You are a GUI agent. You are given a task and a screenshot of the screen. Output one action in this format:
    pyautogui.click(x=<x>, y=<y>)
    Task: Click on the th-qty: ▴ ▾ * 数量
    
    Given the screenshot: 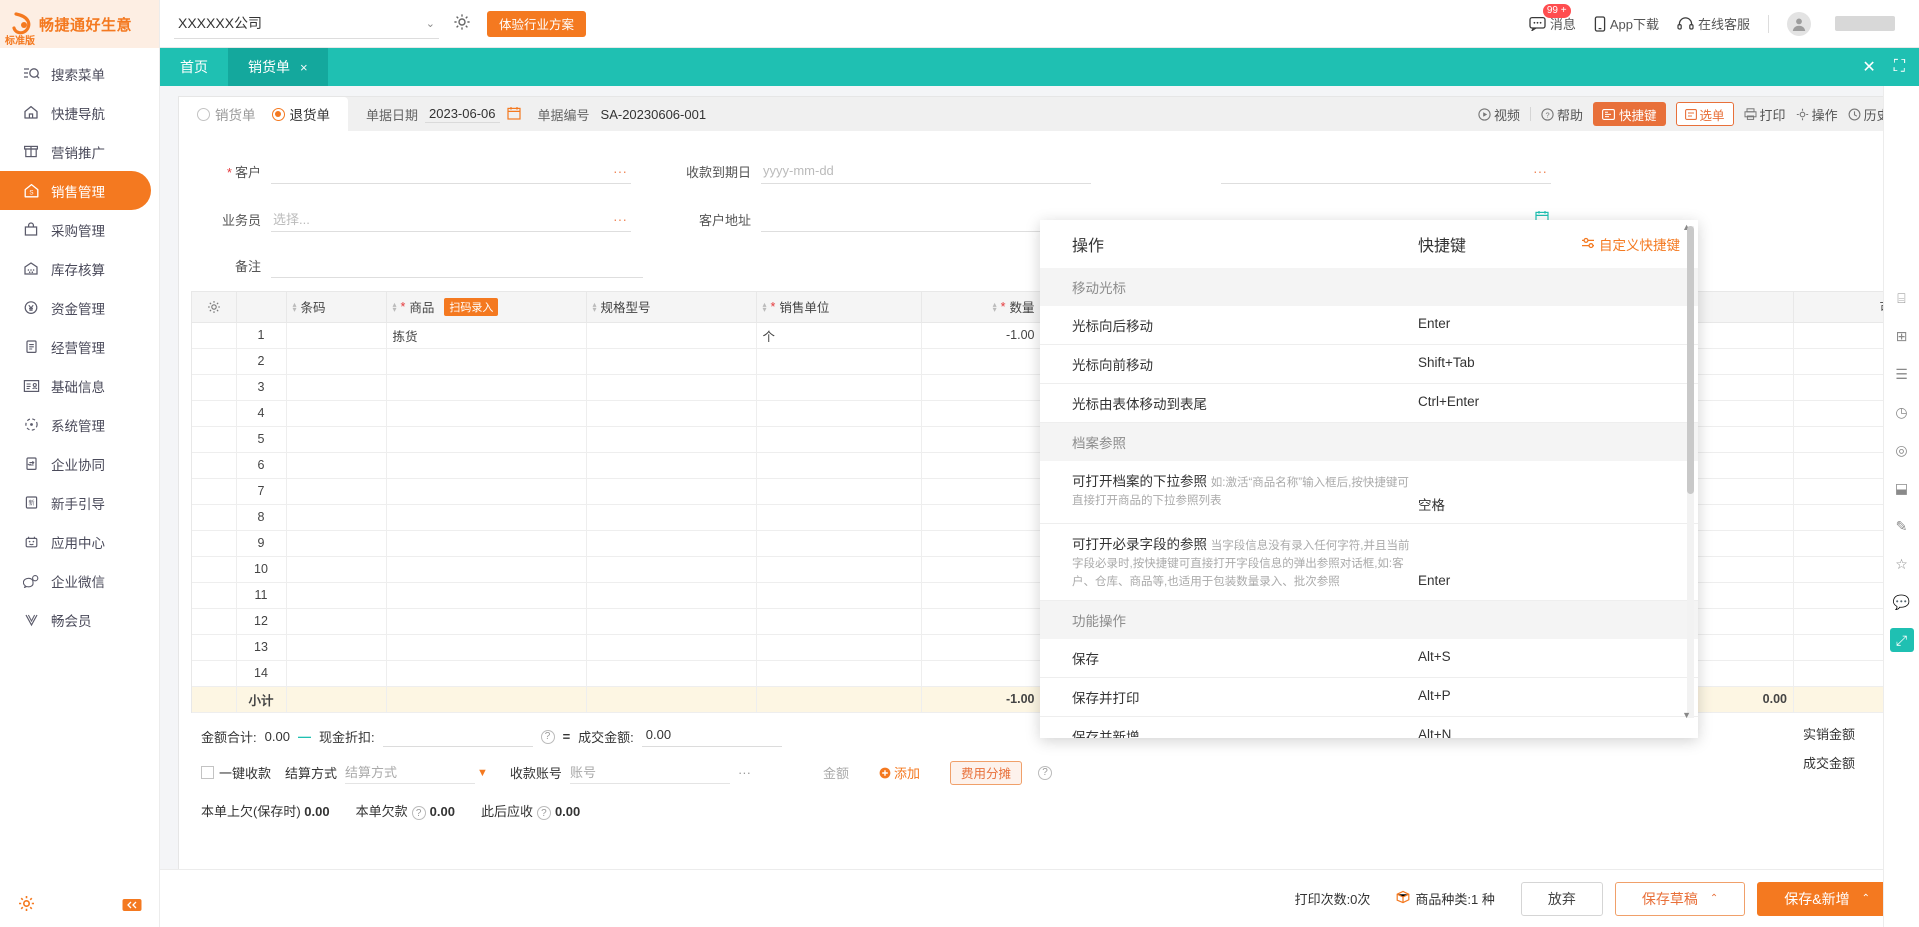 What is the action you would take?
    pyautogui.click(x=981, y=307)
    